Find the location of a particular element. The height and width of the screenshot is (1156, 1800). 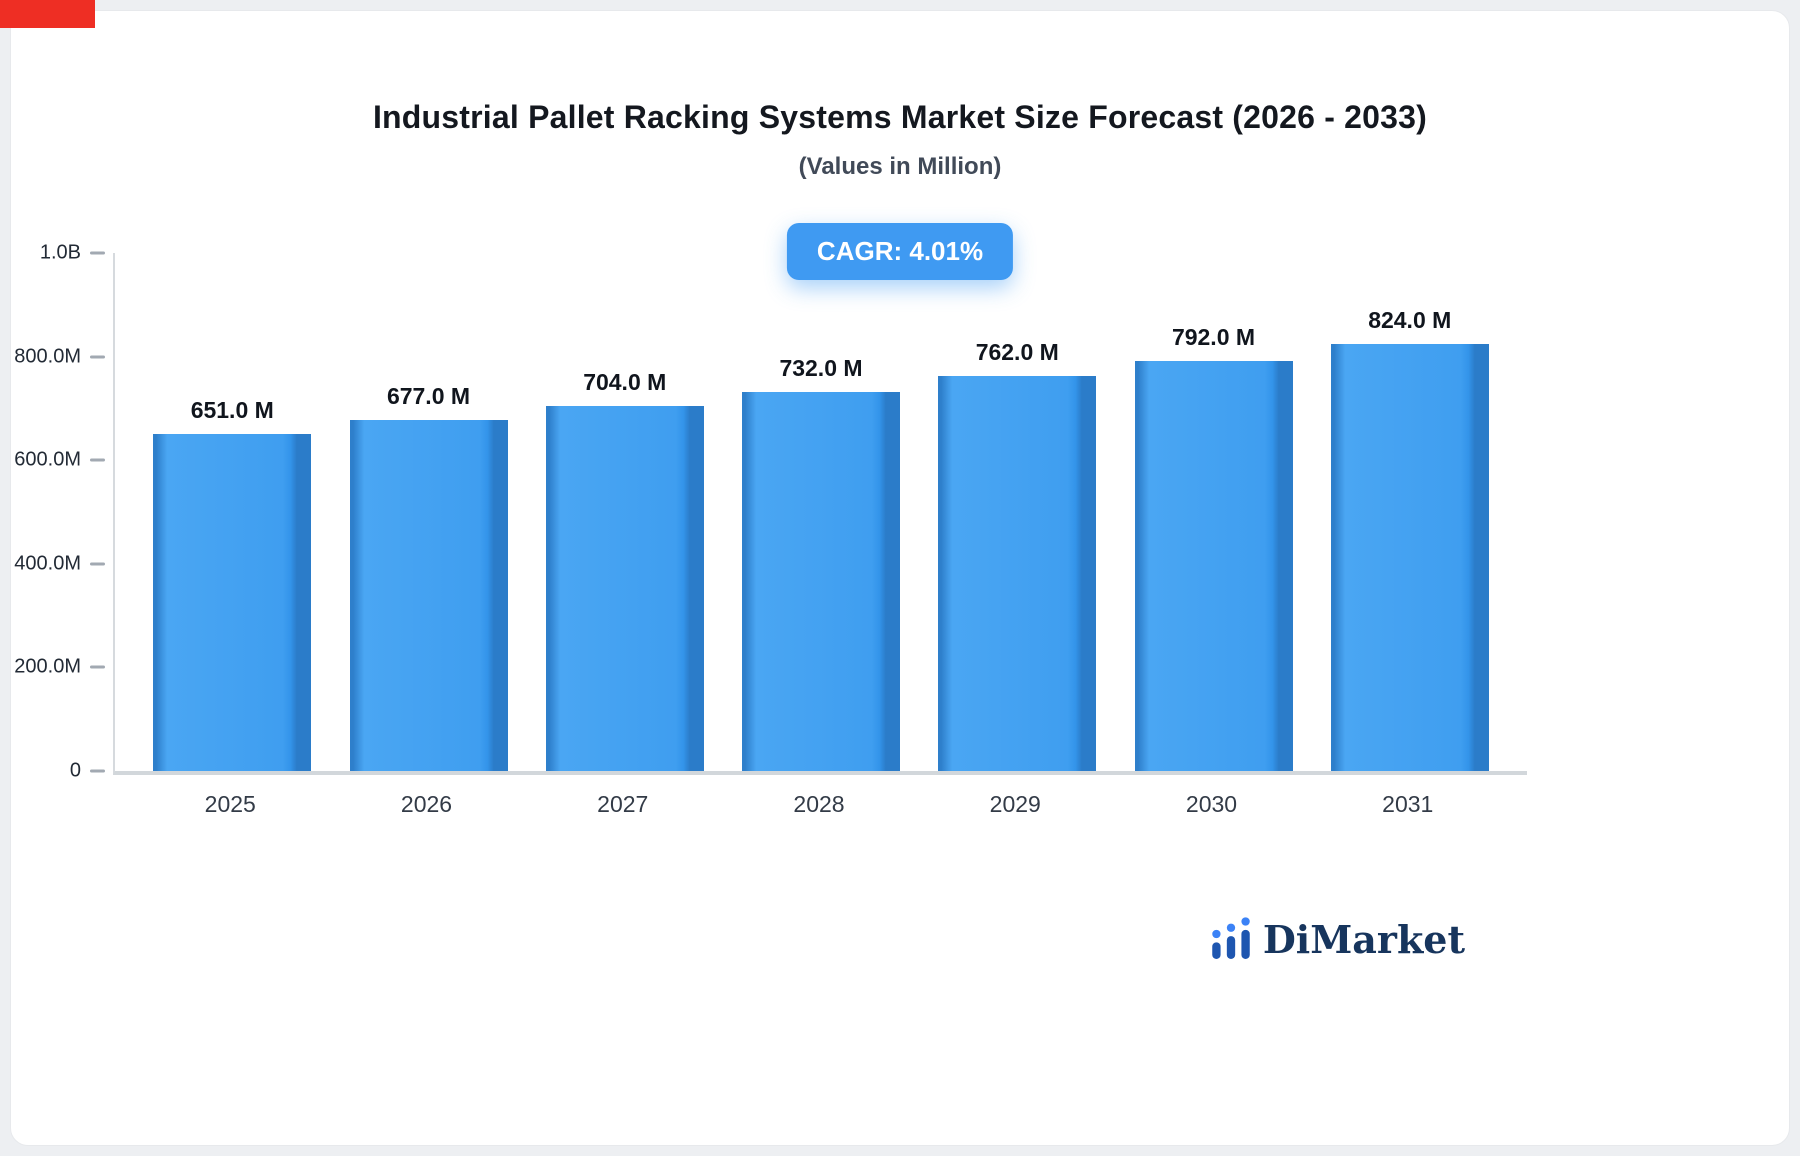

bar-value-label: 824.0 M is located at coordinates (1410, 320).